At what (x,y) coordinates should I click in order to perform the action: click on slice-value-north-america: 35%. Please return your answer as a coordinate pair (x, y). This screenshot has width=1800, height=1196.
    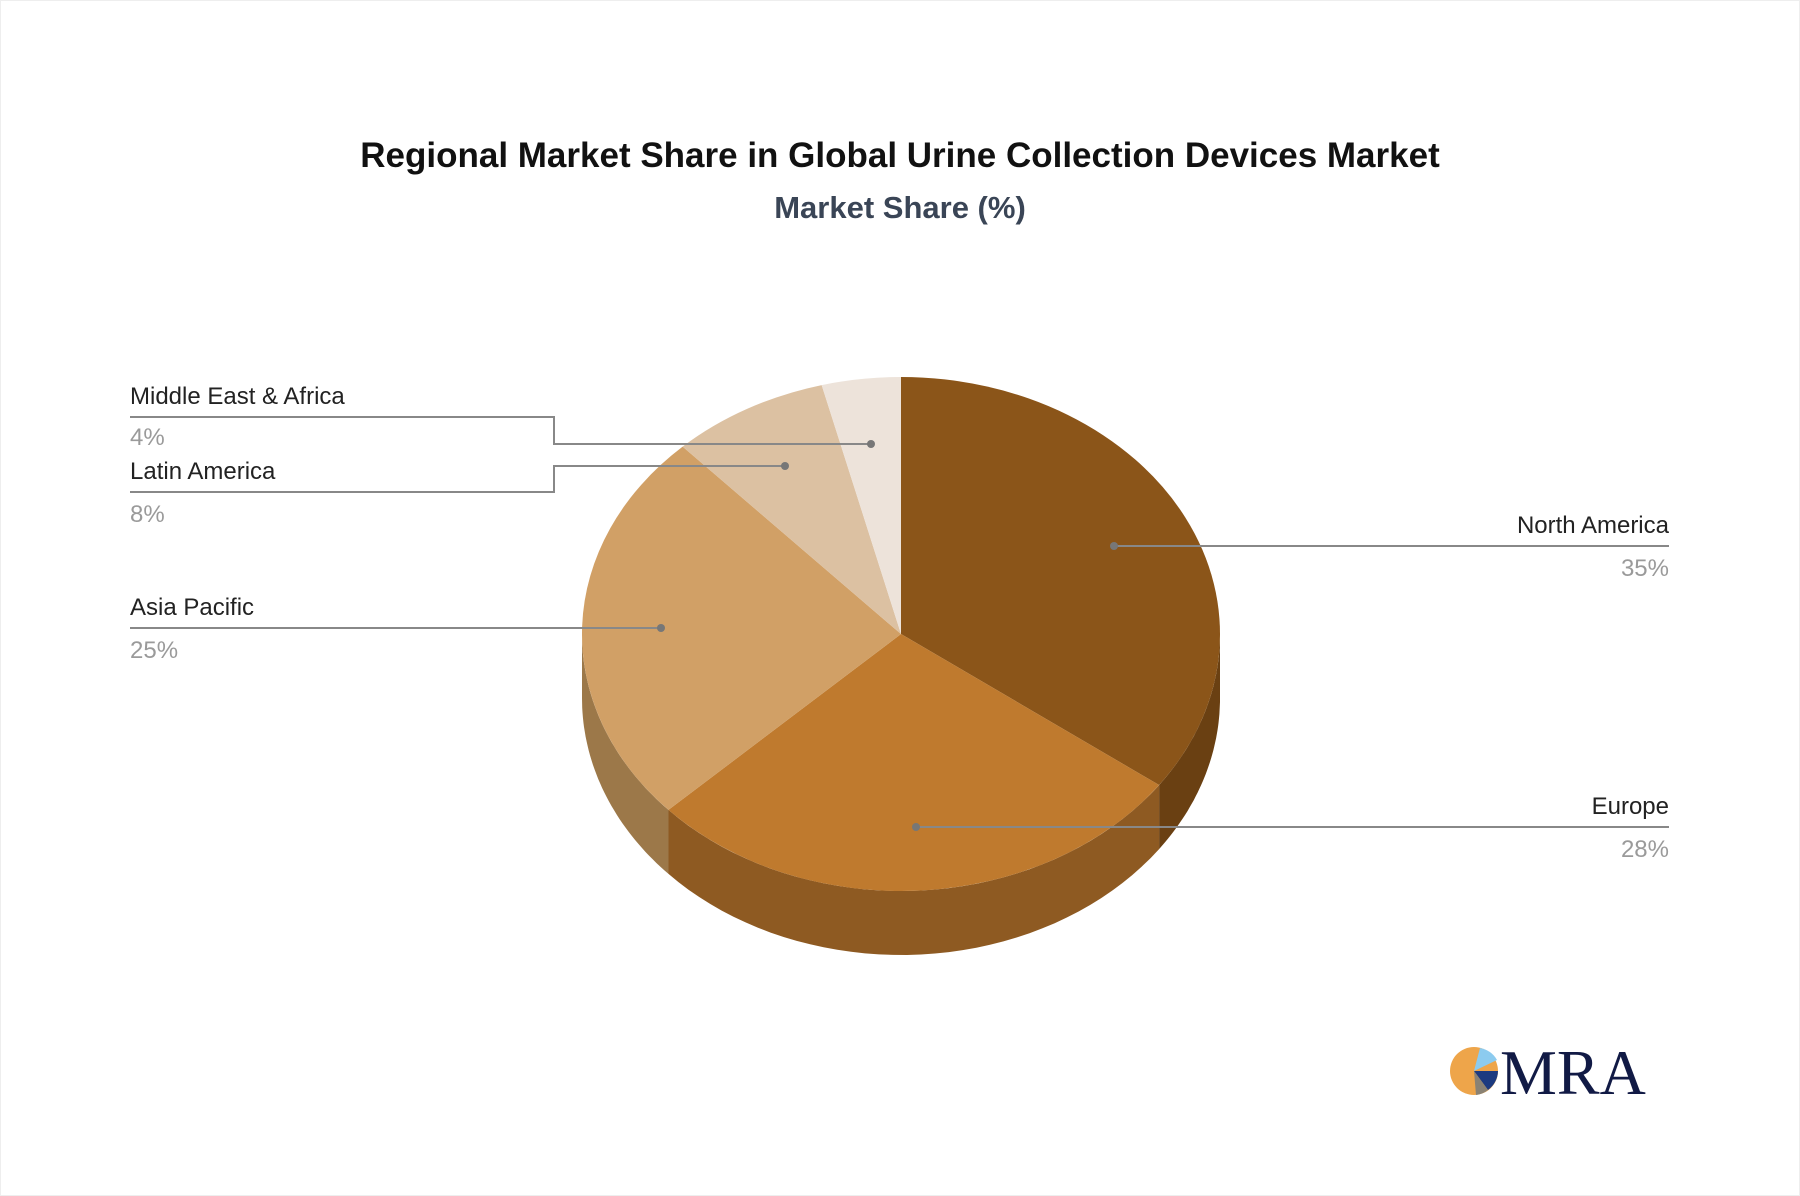
    Looking at the image, I should click on (1645, 568).